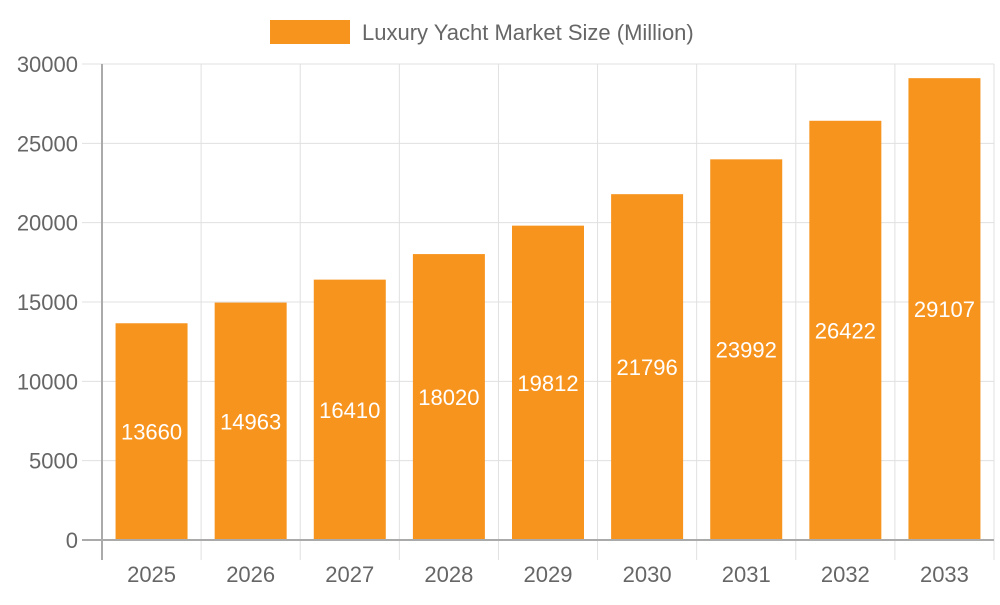  What do you see at coordinates (47, 302) in the screenshot?
I see `y-tick-label: 15000` at bounding box center [47, 302].